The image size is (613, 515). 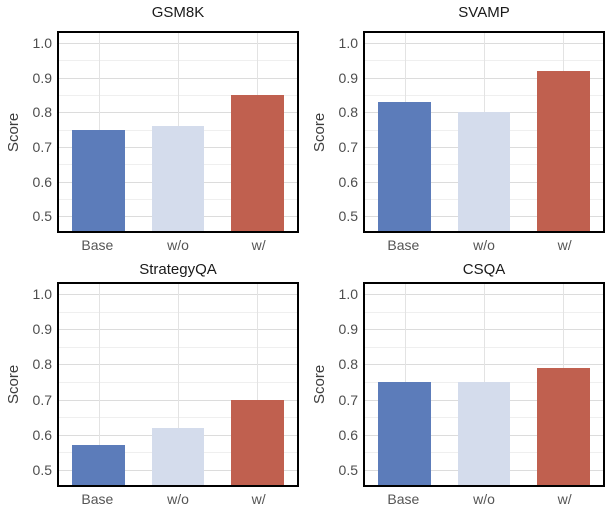 What do you see at coordinates (484, 12) in the screenshot?
I see `chart-title: SVAMP` at bounding box center [484, 12].